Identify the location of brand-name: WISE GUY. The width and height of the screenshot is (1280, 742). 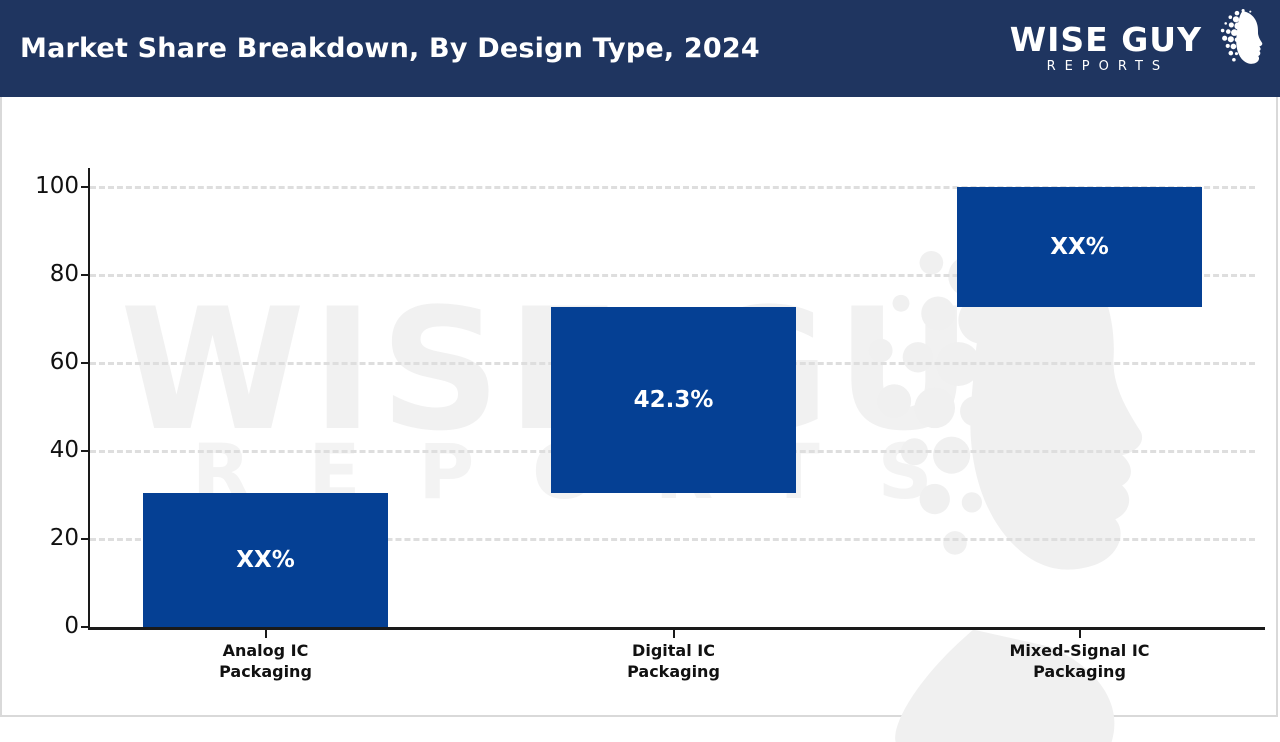
(1105, 39).